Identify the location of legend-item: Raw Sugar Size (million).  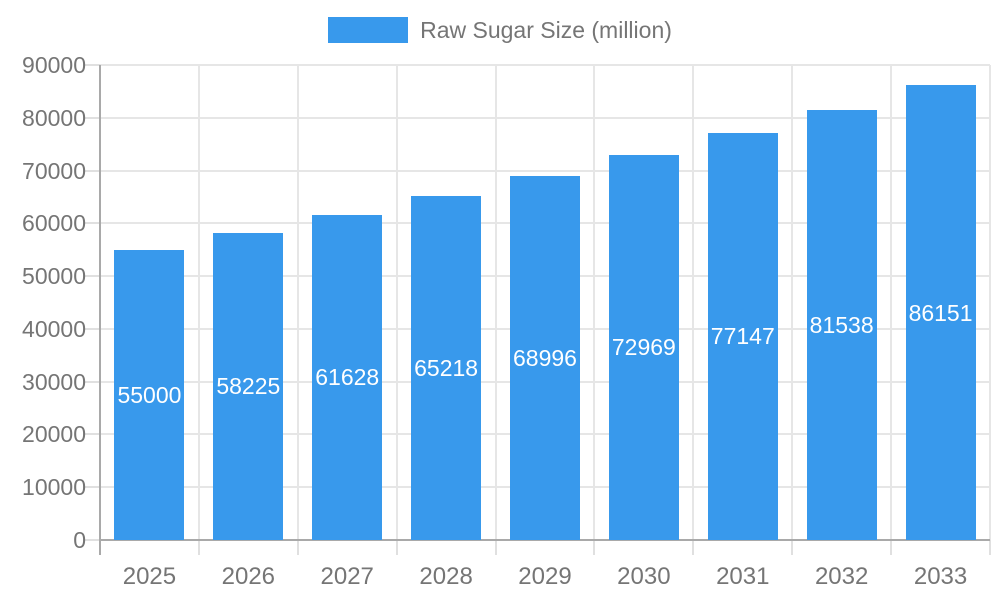
(500, 30).